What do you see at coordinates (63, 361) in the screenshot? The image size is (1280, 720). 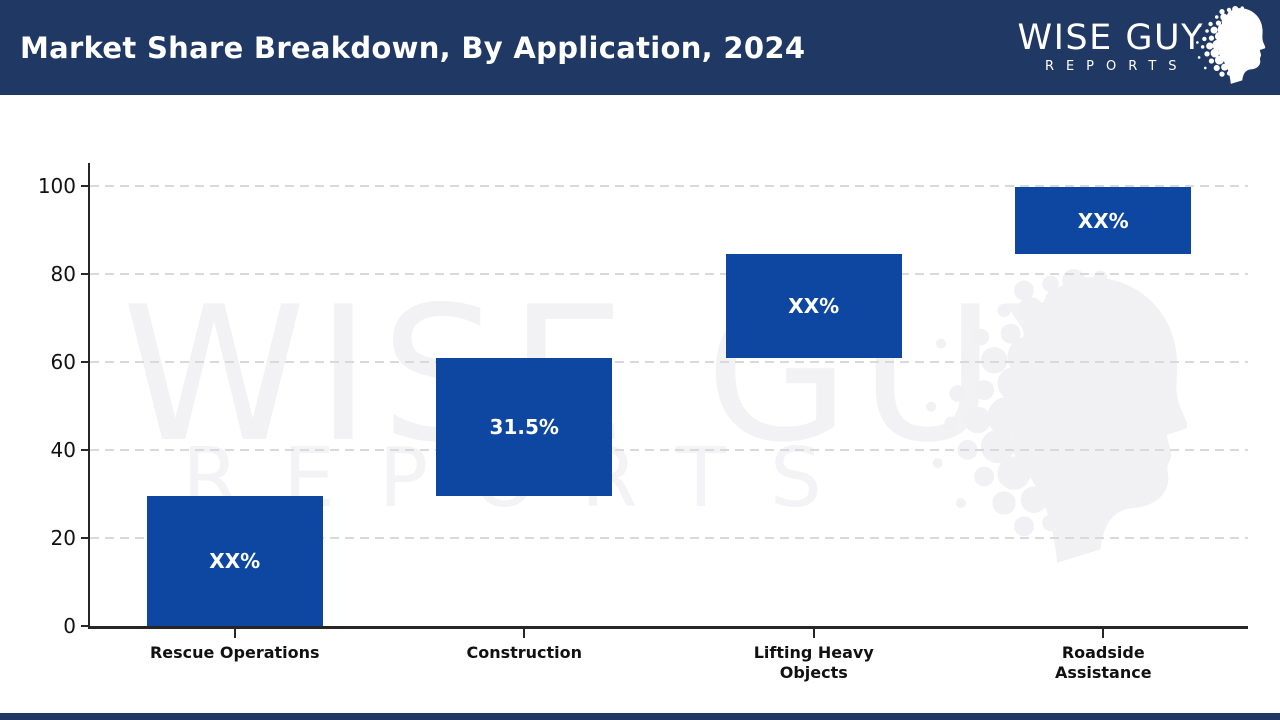 I see `y-axis-tick-label: 60` at bounding box center [63, 361].